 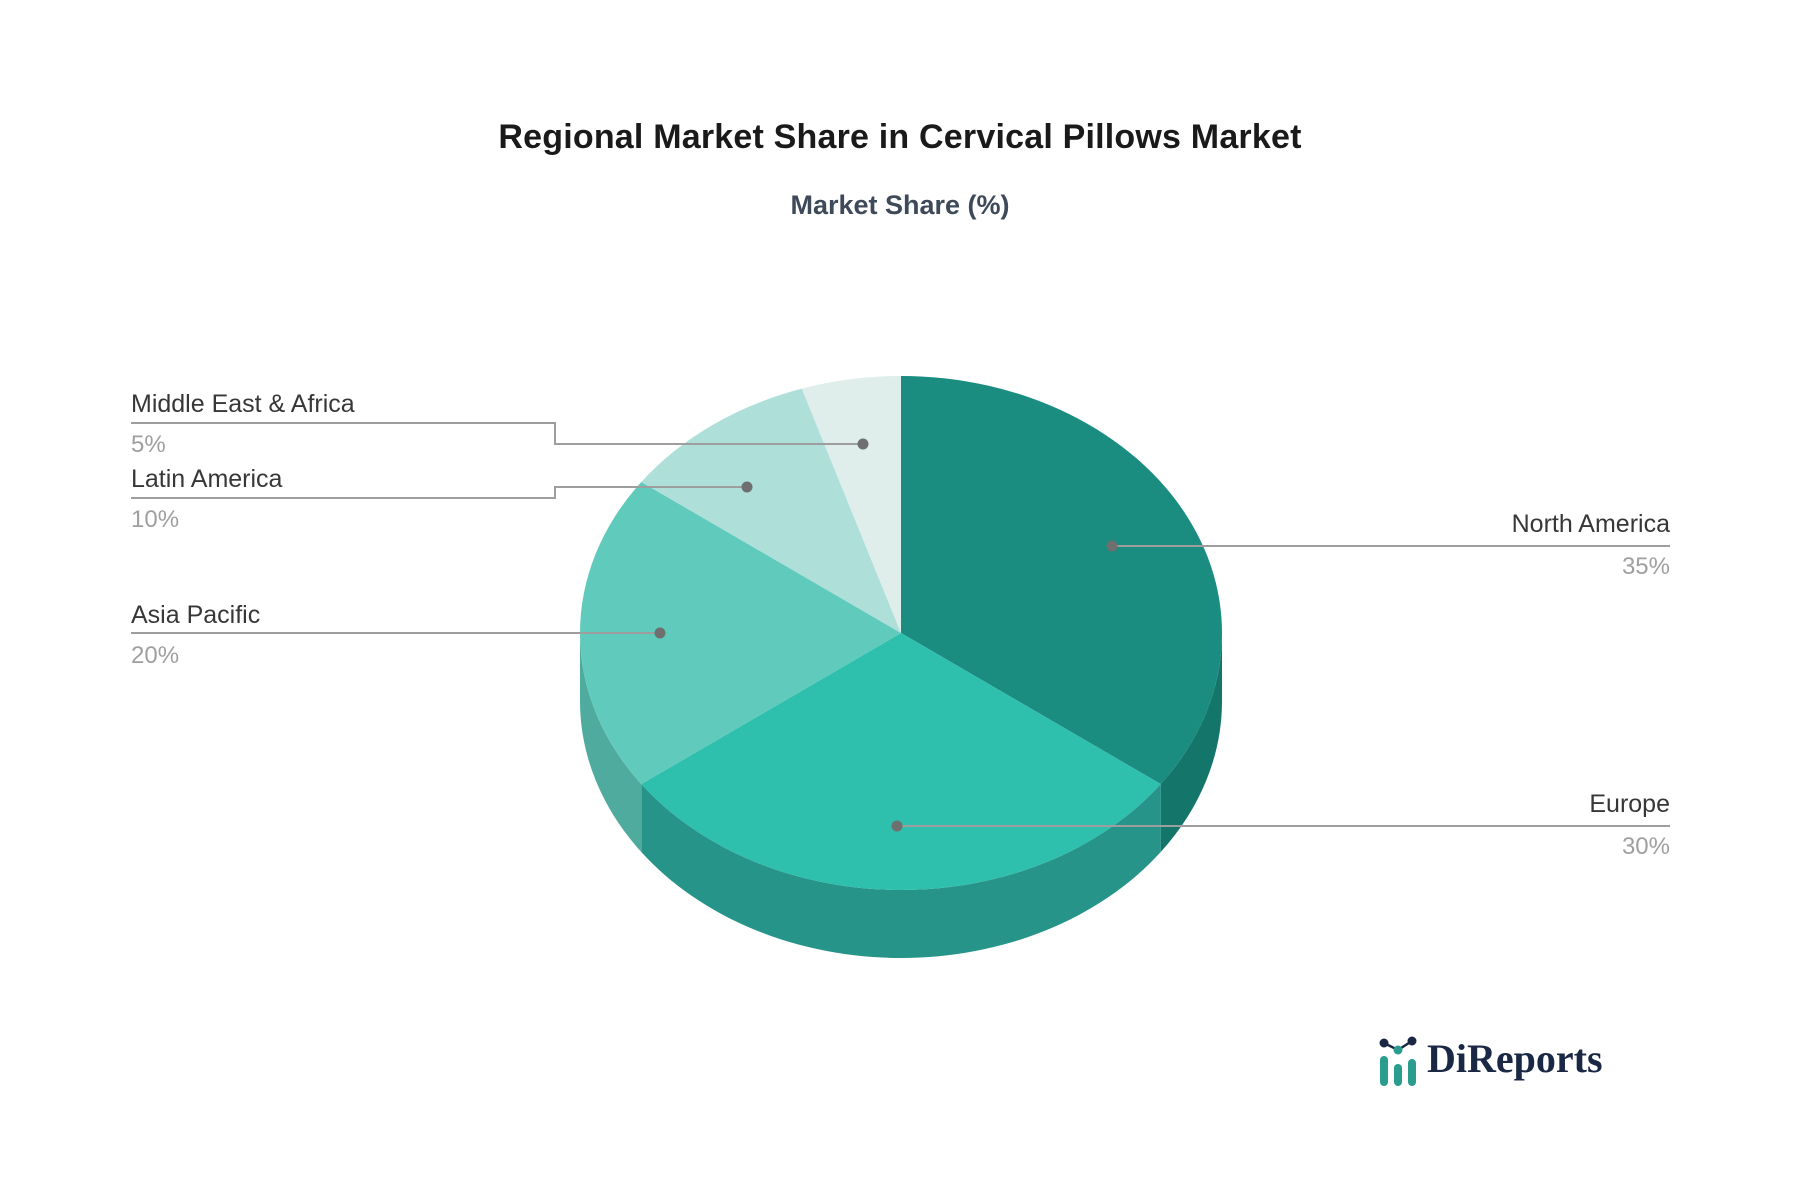 What do you see at coordinates (851, 504) in the screenshot?
I see `slice-middle-east-africa` at bounding box center [851, 504].